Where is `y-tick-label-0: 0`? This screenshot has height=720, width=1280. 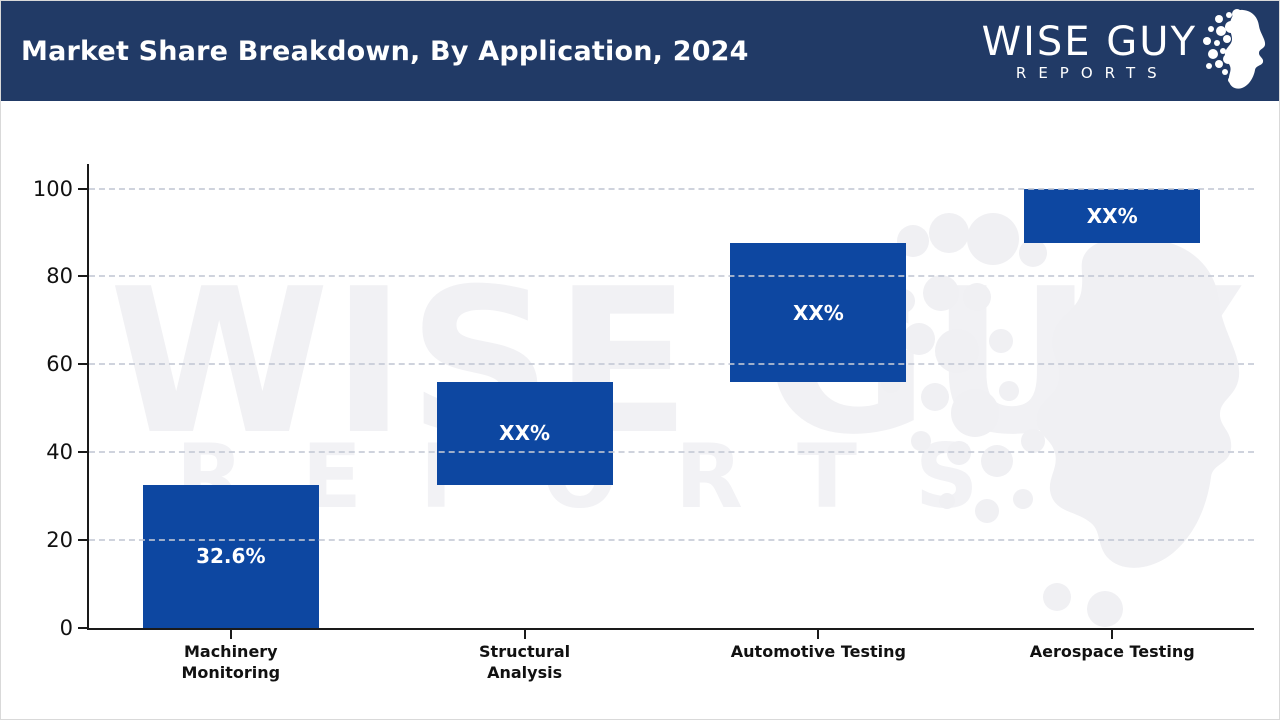 y-tick-label-0: 0 is located at coordinates (66, 628).